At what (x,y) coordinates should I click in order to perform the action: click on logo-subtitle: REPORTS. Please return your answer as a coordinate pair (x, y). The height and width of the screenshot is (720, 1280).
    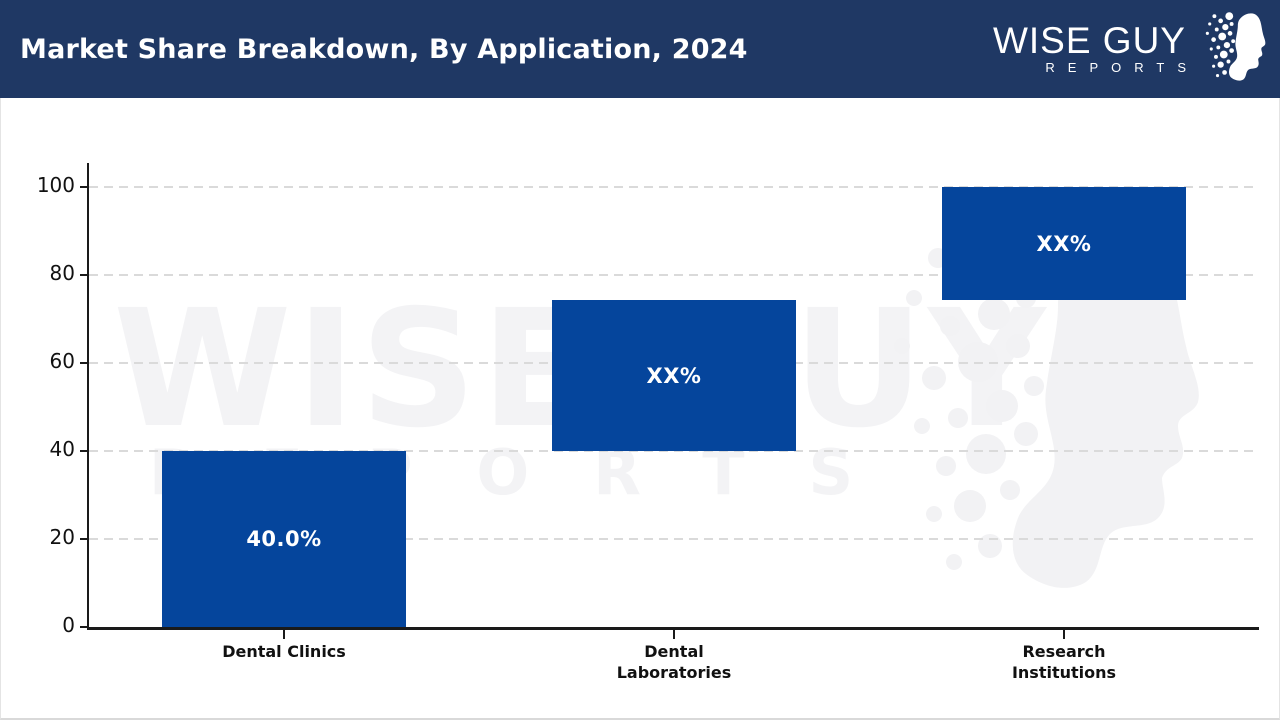
    Looking at the image, I should click on (1122, 67).